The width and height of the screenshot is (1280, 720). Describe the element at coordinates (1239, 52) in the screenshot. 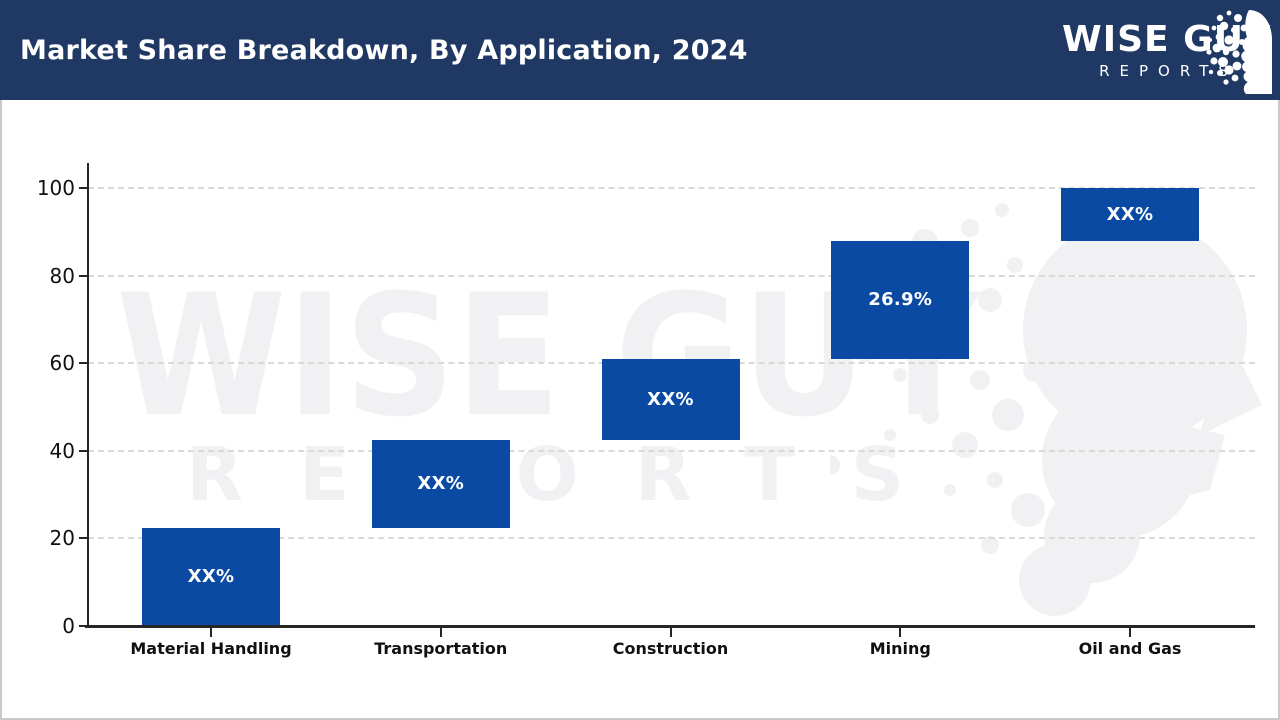

I see `brand-head-icon` at that location.